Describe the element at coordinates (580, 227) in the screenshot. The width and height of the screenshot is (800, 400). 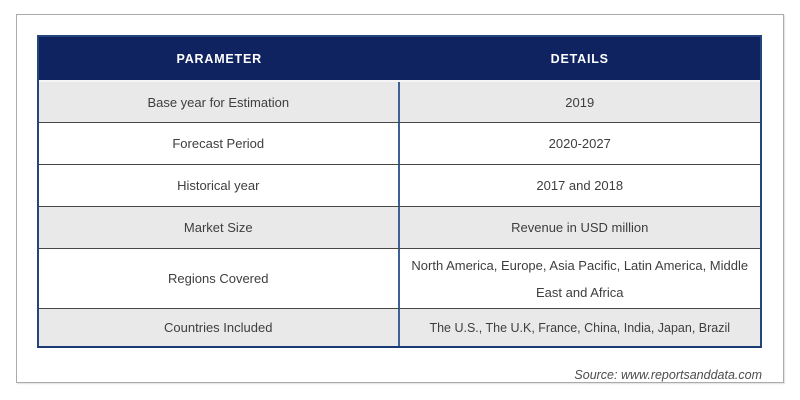
I see `details-cell: Revenue in USD million` at that location.